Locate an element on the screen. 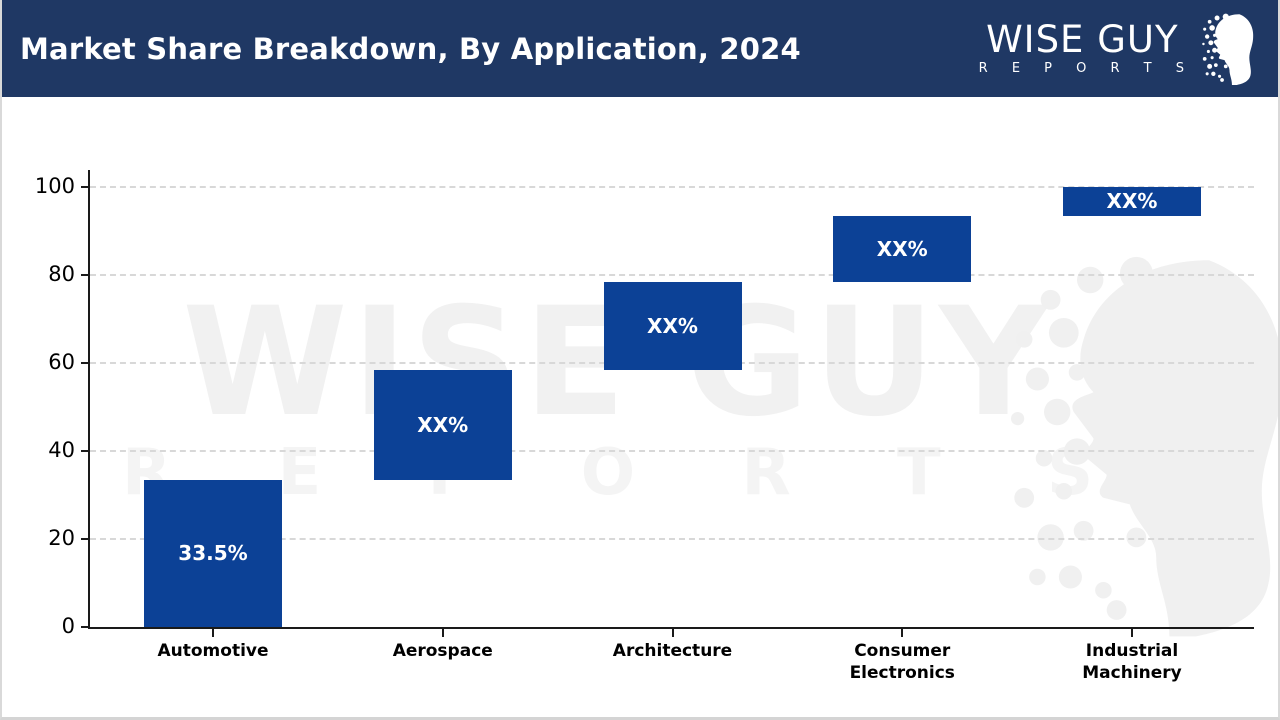  x-category-label-automotive: Automotive is located at coordinates (213, 651).